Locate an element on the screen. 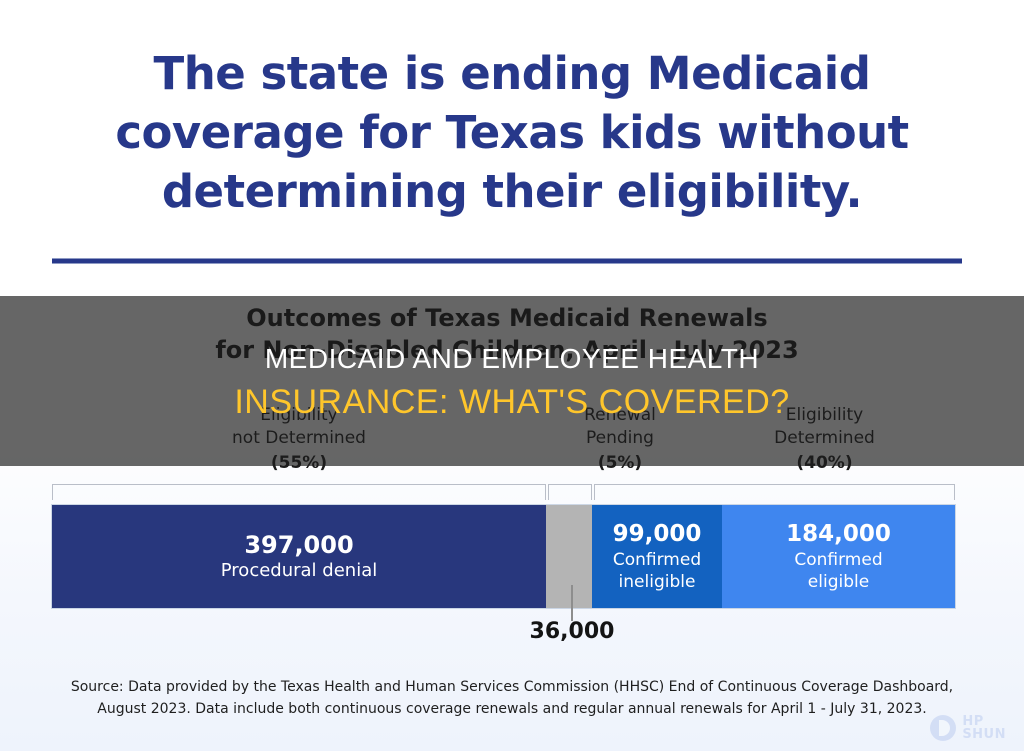  segment-0-caption: Procedural denial is located at coordinates (299, 570).